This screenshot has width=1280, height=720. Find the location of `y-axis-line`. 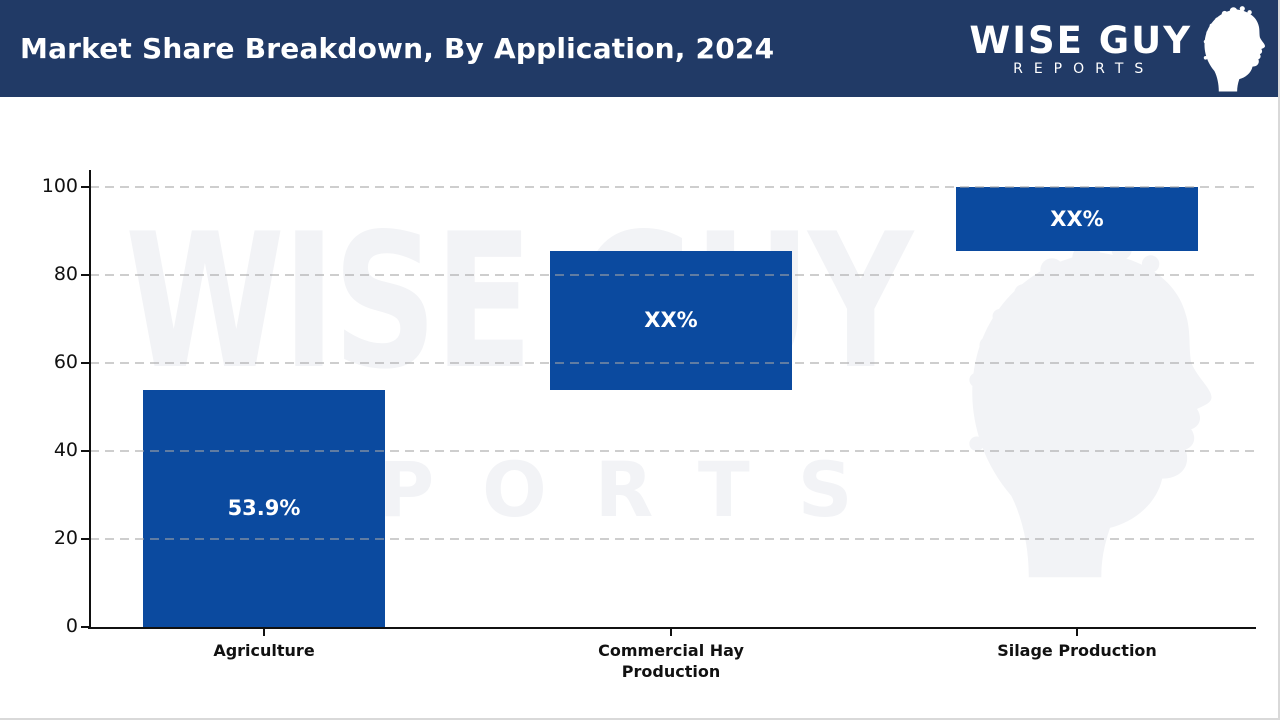

y-axis-line is located at coordinates (90, 399).